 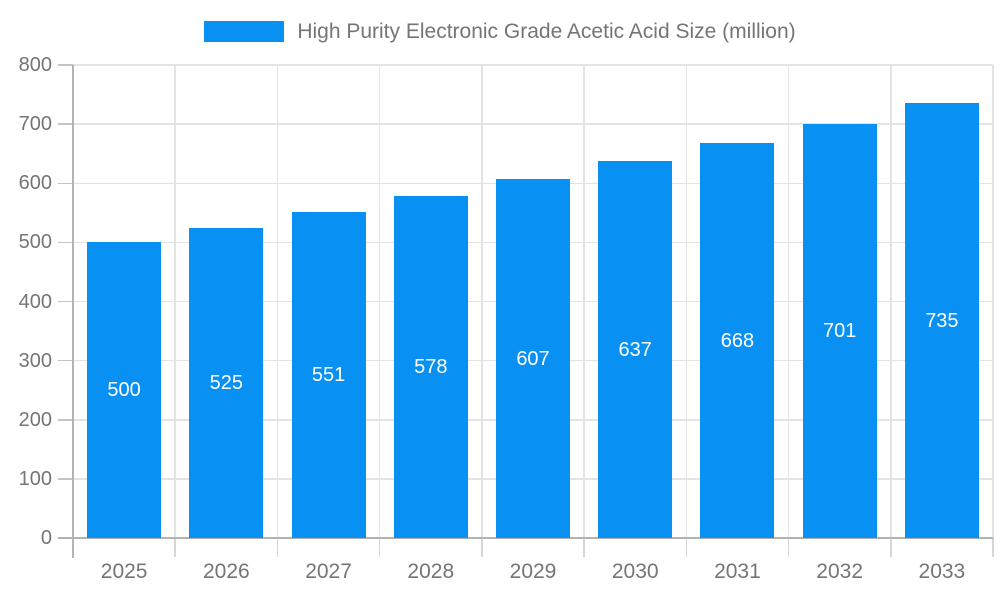 What do you see at coordinates (244, 31) in the screenshot?
I see `legend-swatch` at bounding box center [244, 31].